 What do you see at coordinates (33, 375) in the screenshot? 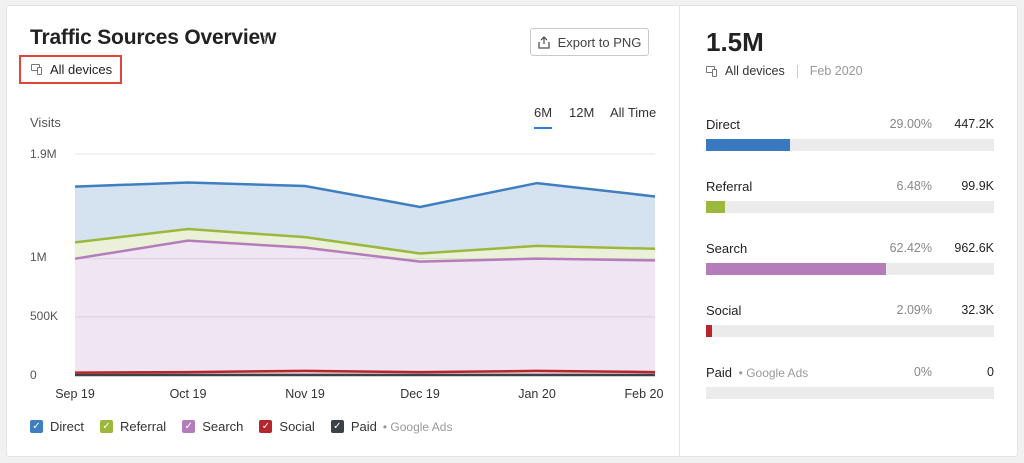
I see `y-tick-label: 0` at bounding box center [33, 375].